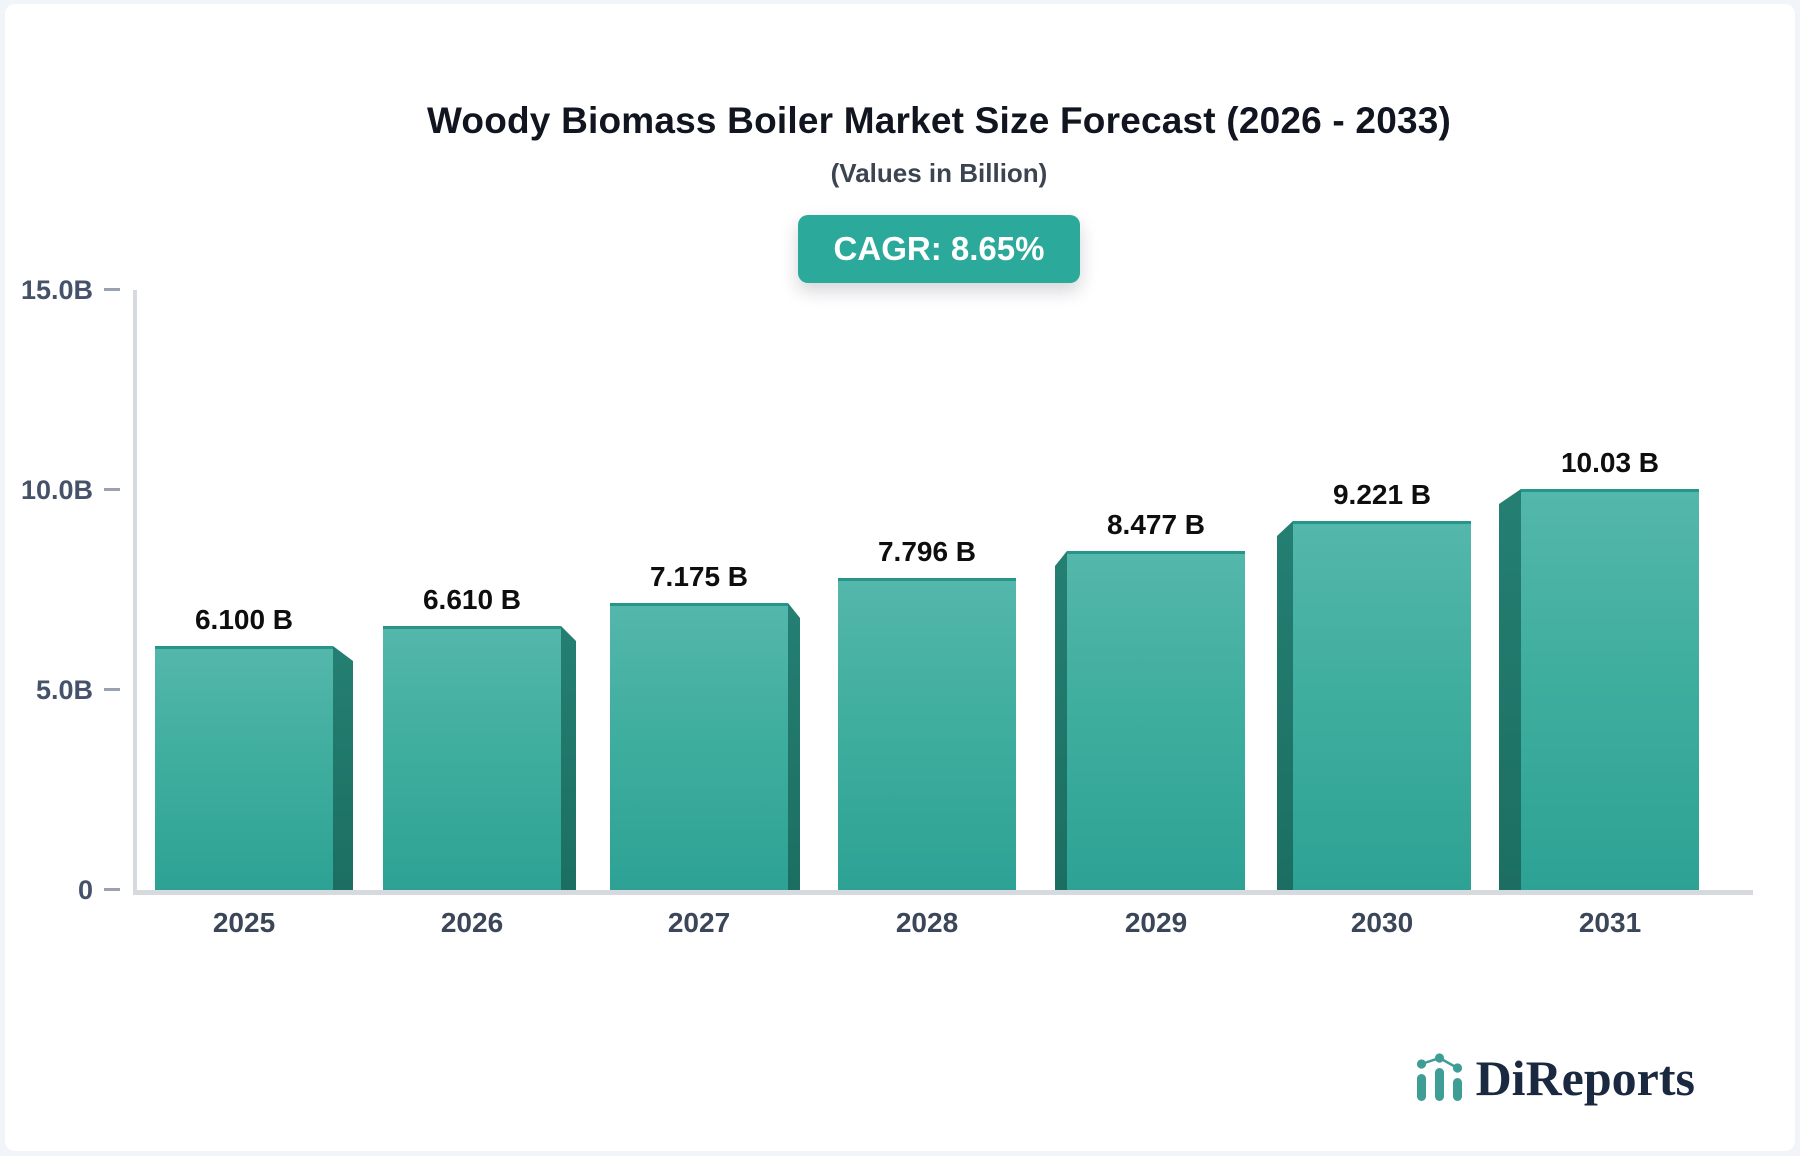 This screenshot has height=1156, width=1800. What do you see at coordinates (343, 768) in the screenshot?
I see `bar-side-2025` at bounding box center [343, 768].